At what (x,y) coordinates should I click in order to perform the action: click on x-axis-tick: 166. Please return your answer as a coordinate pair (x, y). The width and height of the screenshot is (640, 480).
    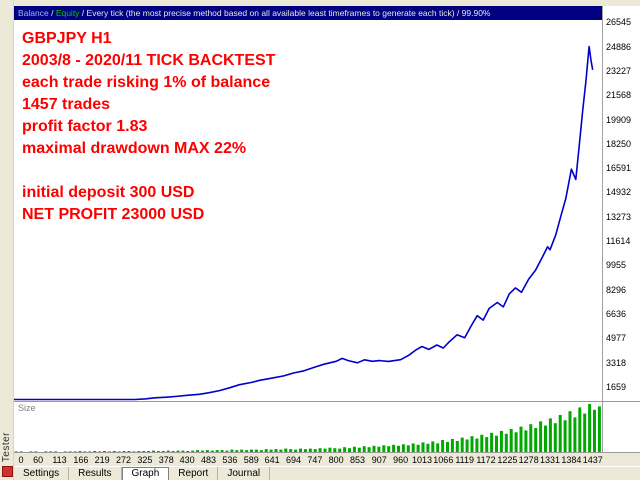
    Looking at the image, I should click on (81, 460).